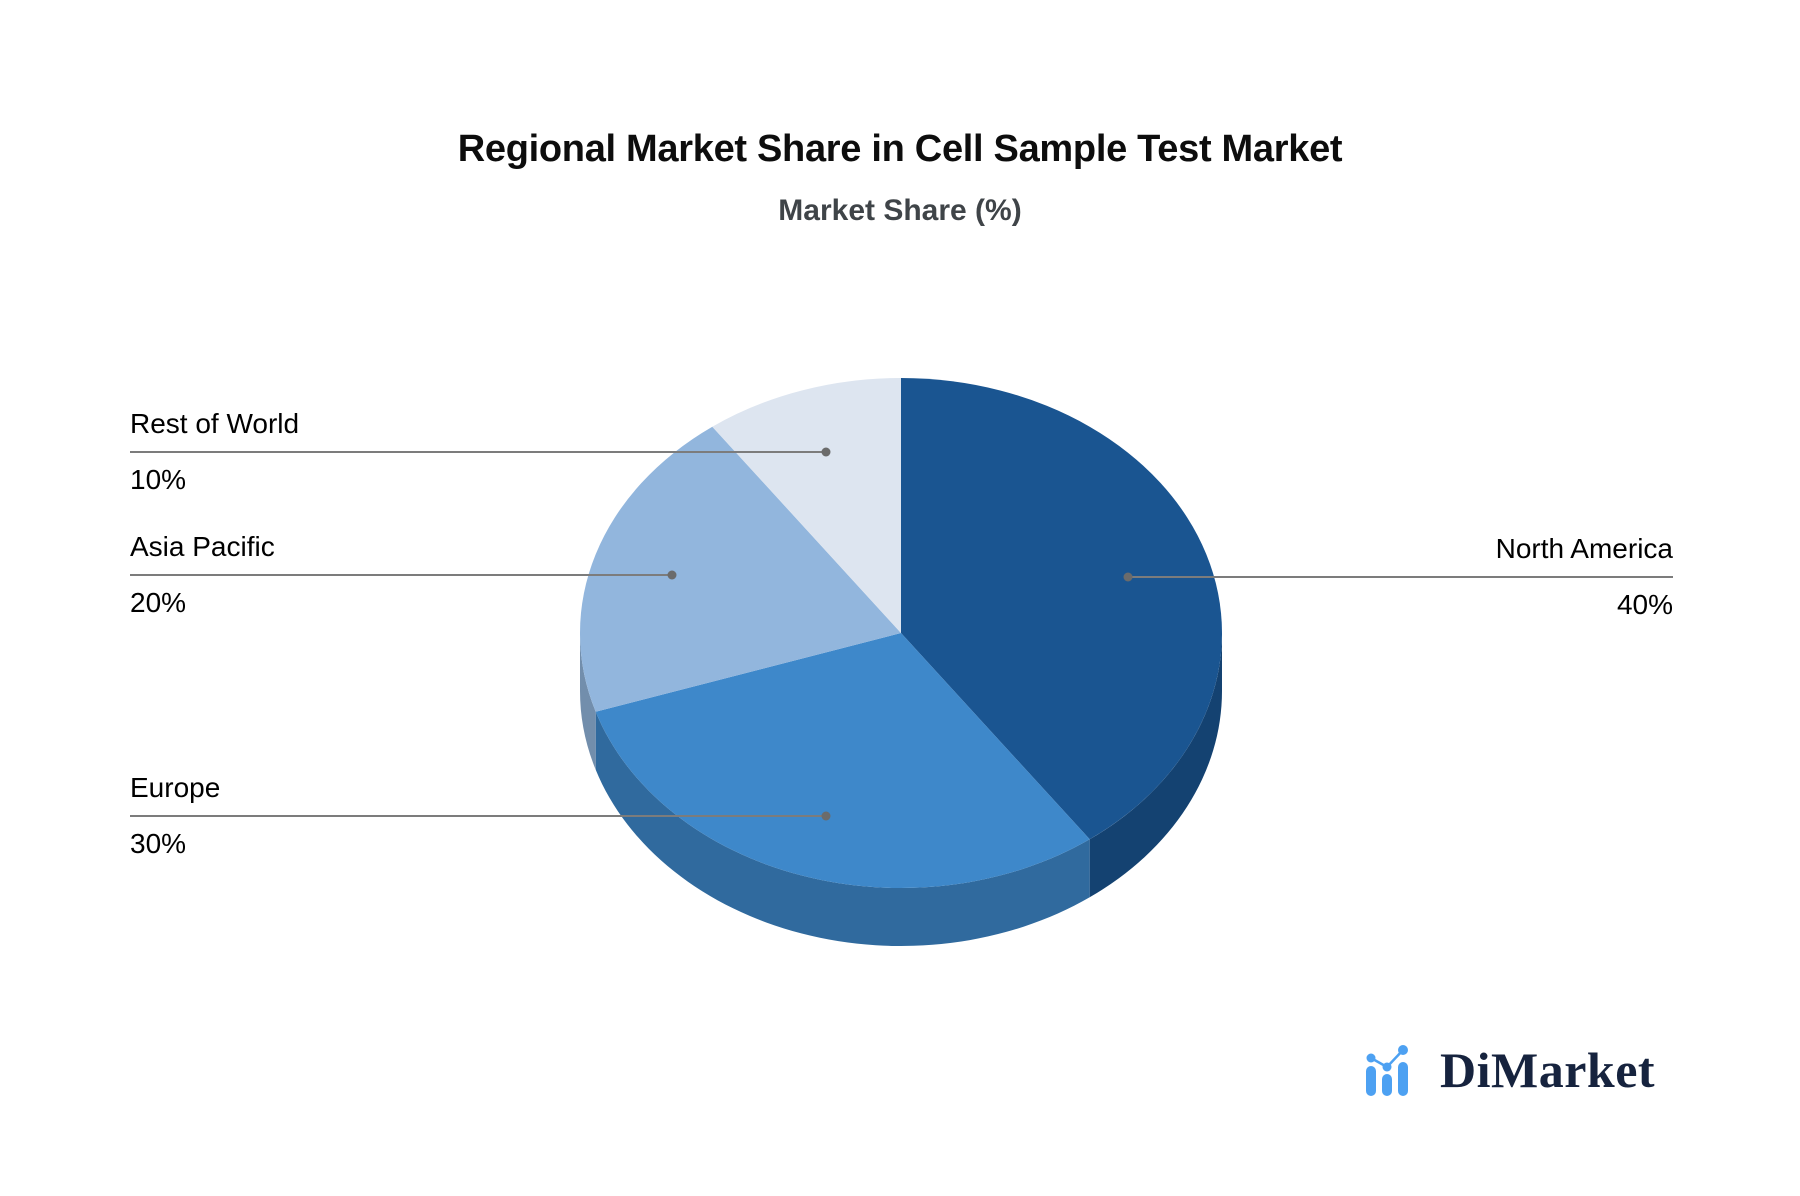 This screenshot has height=1196, width=1800. What do you see at coordinates (1584, 548) in the screenshot?
I see `callout-label-north-america: North America` at bounding box center [1584, 548].